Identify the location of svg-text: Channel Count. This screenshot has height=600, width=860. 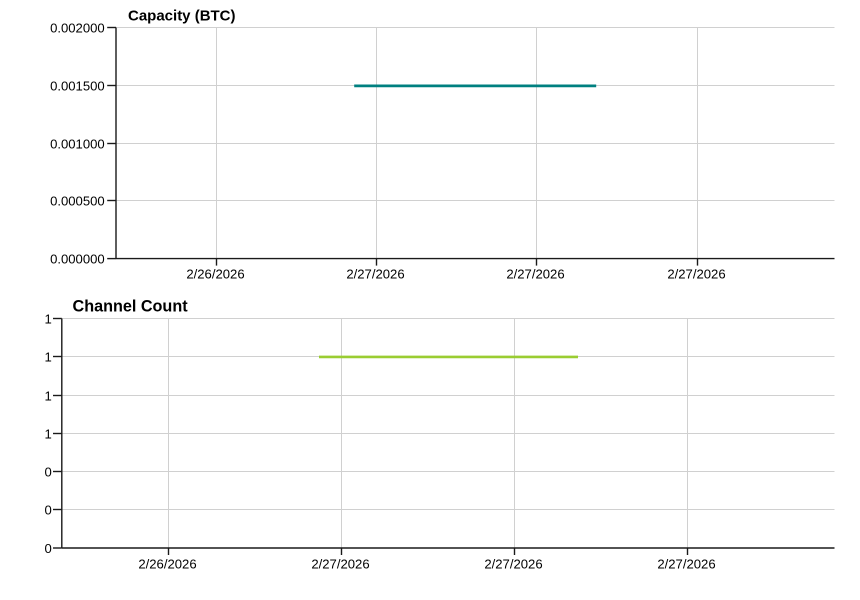
(131, 307).